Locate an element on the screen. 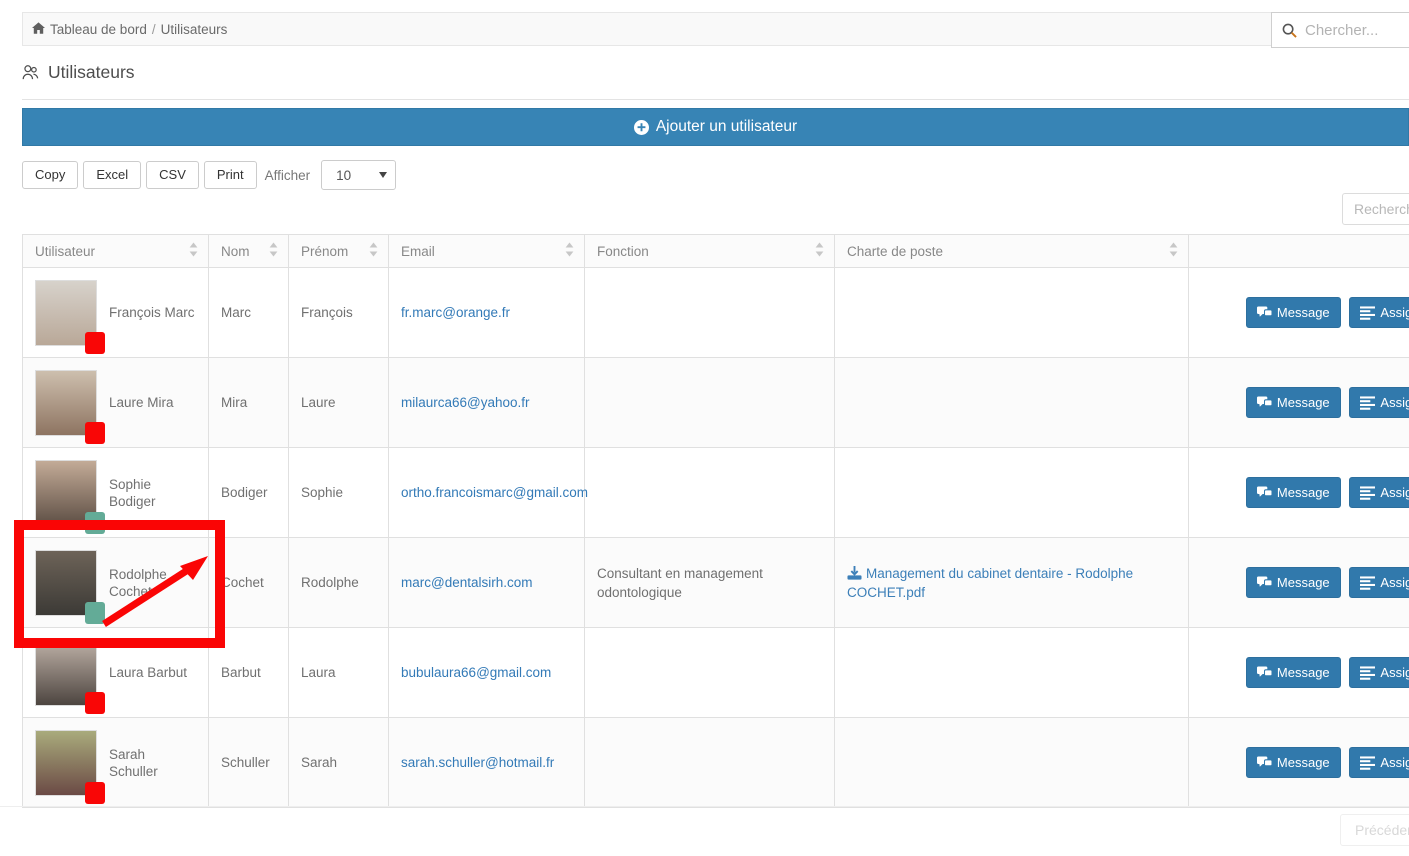  cell-prenom: Sophie is located at coordinates (338, 492).